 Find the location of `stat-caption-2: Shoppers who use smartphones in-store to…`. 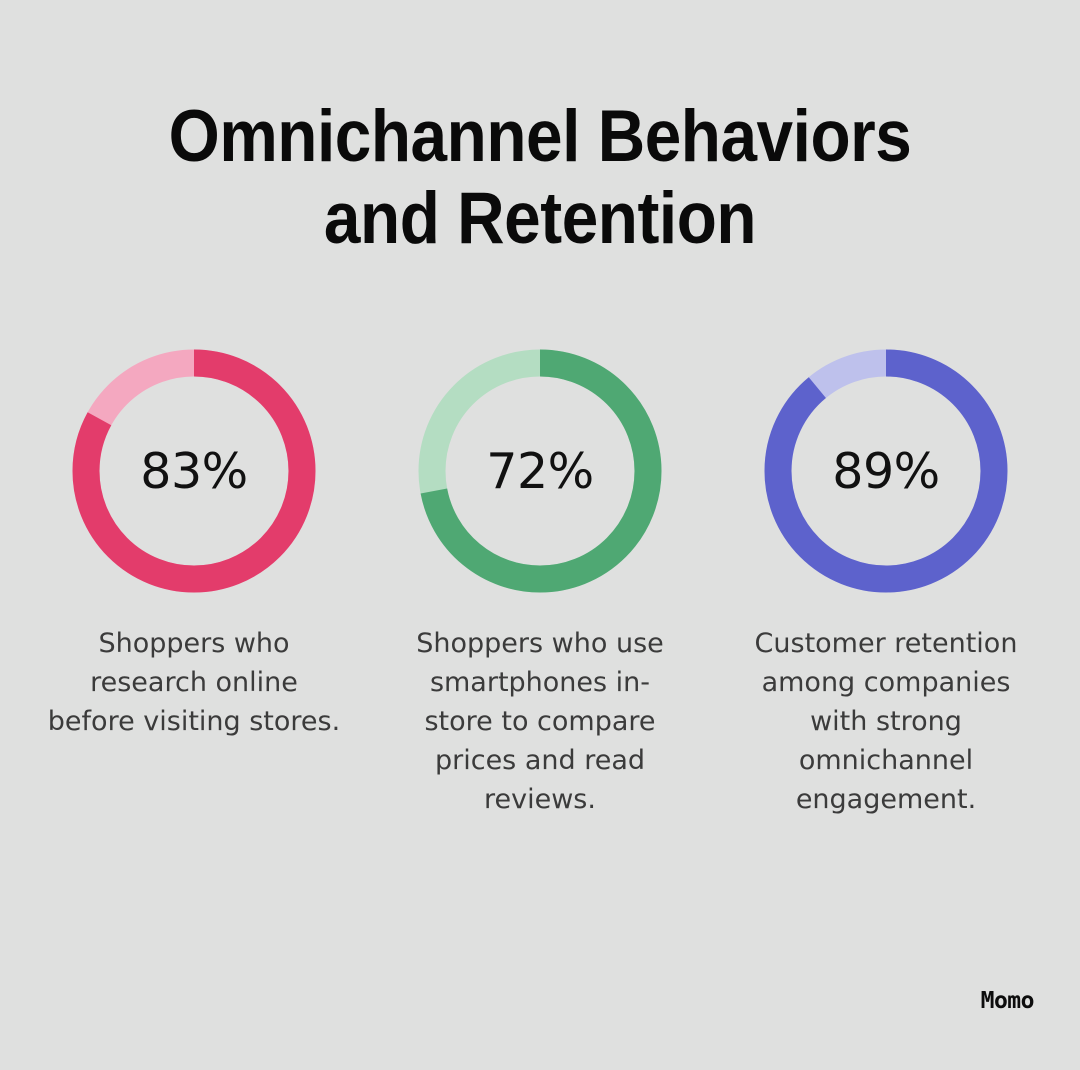

stat-caption-2: Shoppers who use smartphones in-store to… is located at coordinates (540, 721).